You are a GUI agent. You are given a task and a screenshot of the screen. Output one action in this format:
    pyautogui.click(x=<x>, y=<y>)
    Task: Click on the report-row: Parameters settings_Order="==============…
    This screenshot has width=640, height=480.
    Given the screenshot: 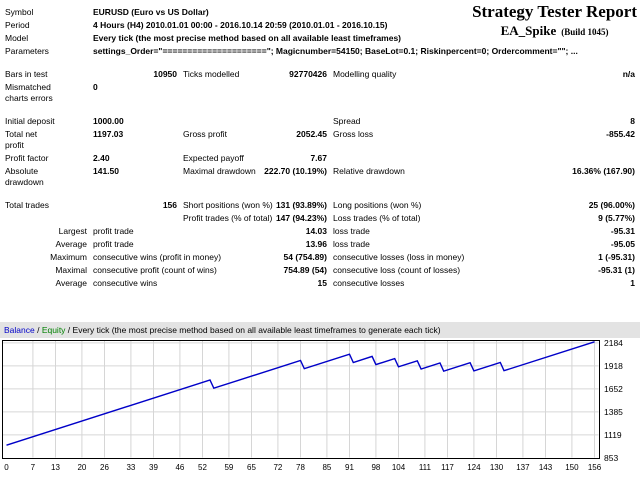 What is the action you would take?
    pyautogui.click(x=320, y=51)
    